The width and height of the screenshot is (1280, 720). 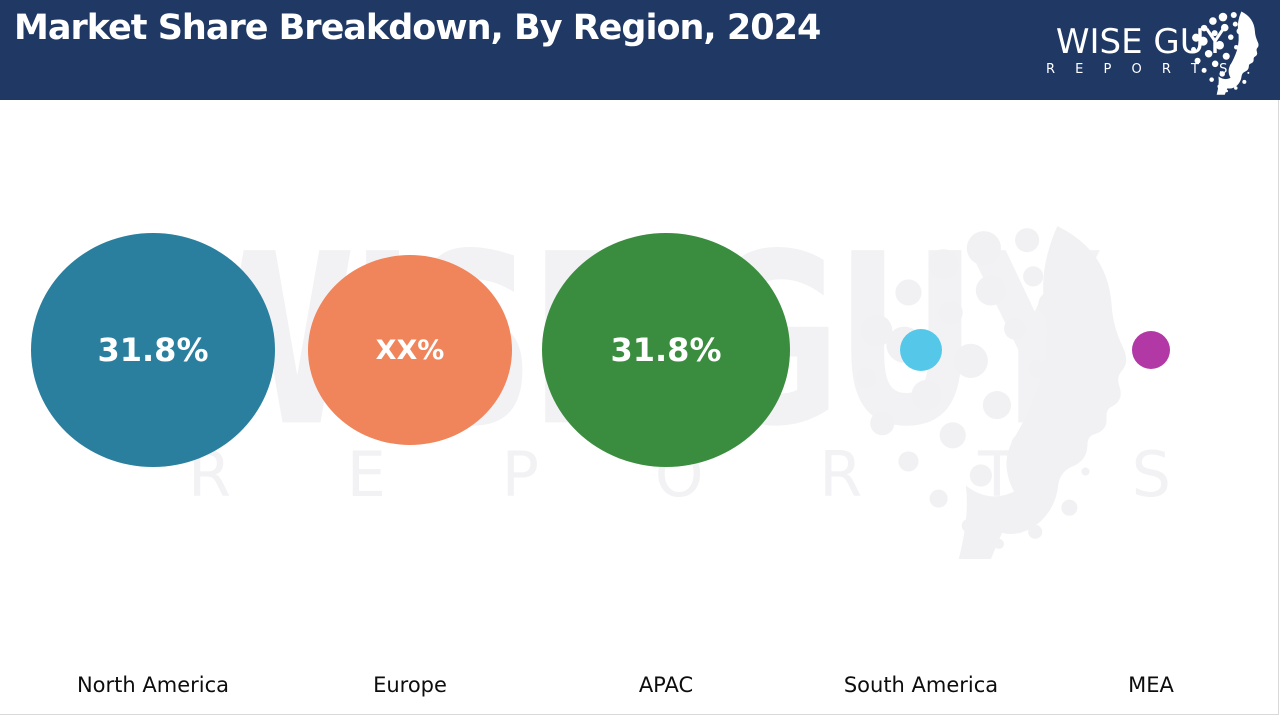 I want to click on brand-logo: WISE GUY R E P O R T S, so click(x=1142, y=51).